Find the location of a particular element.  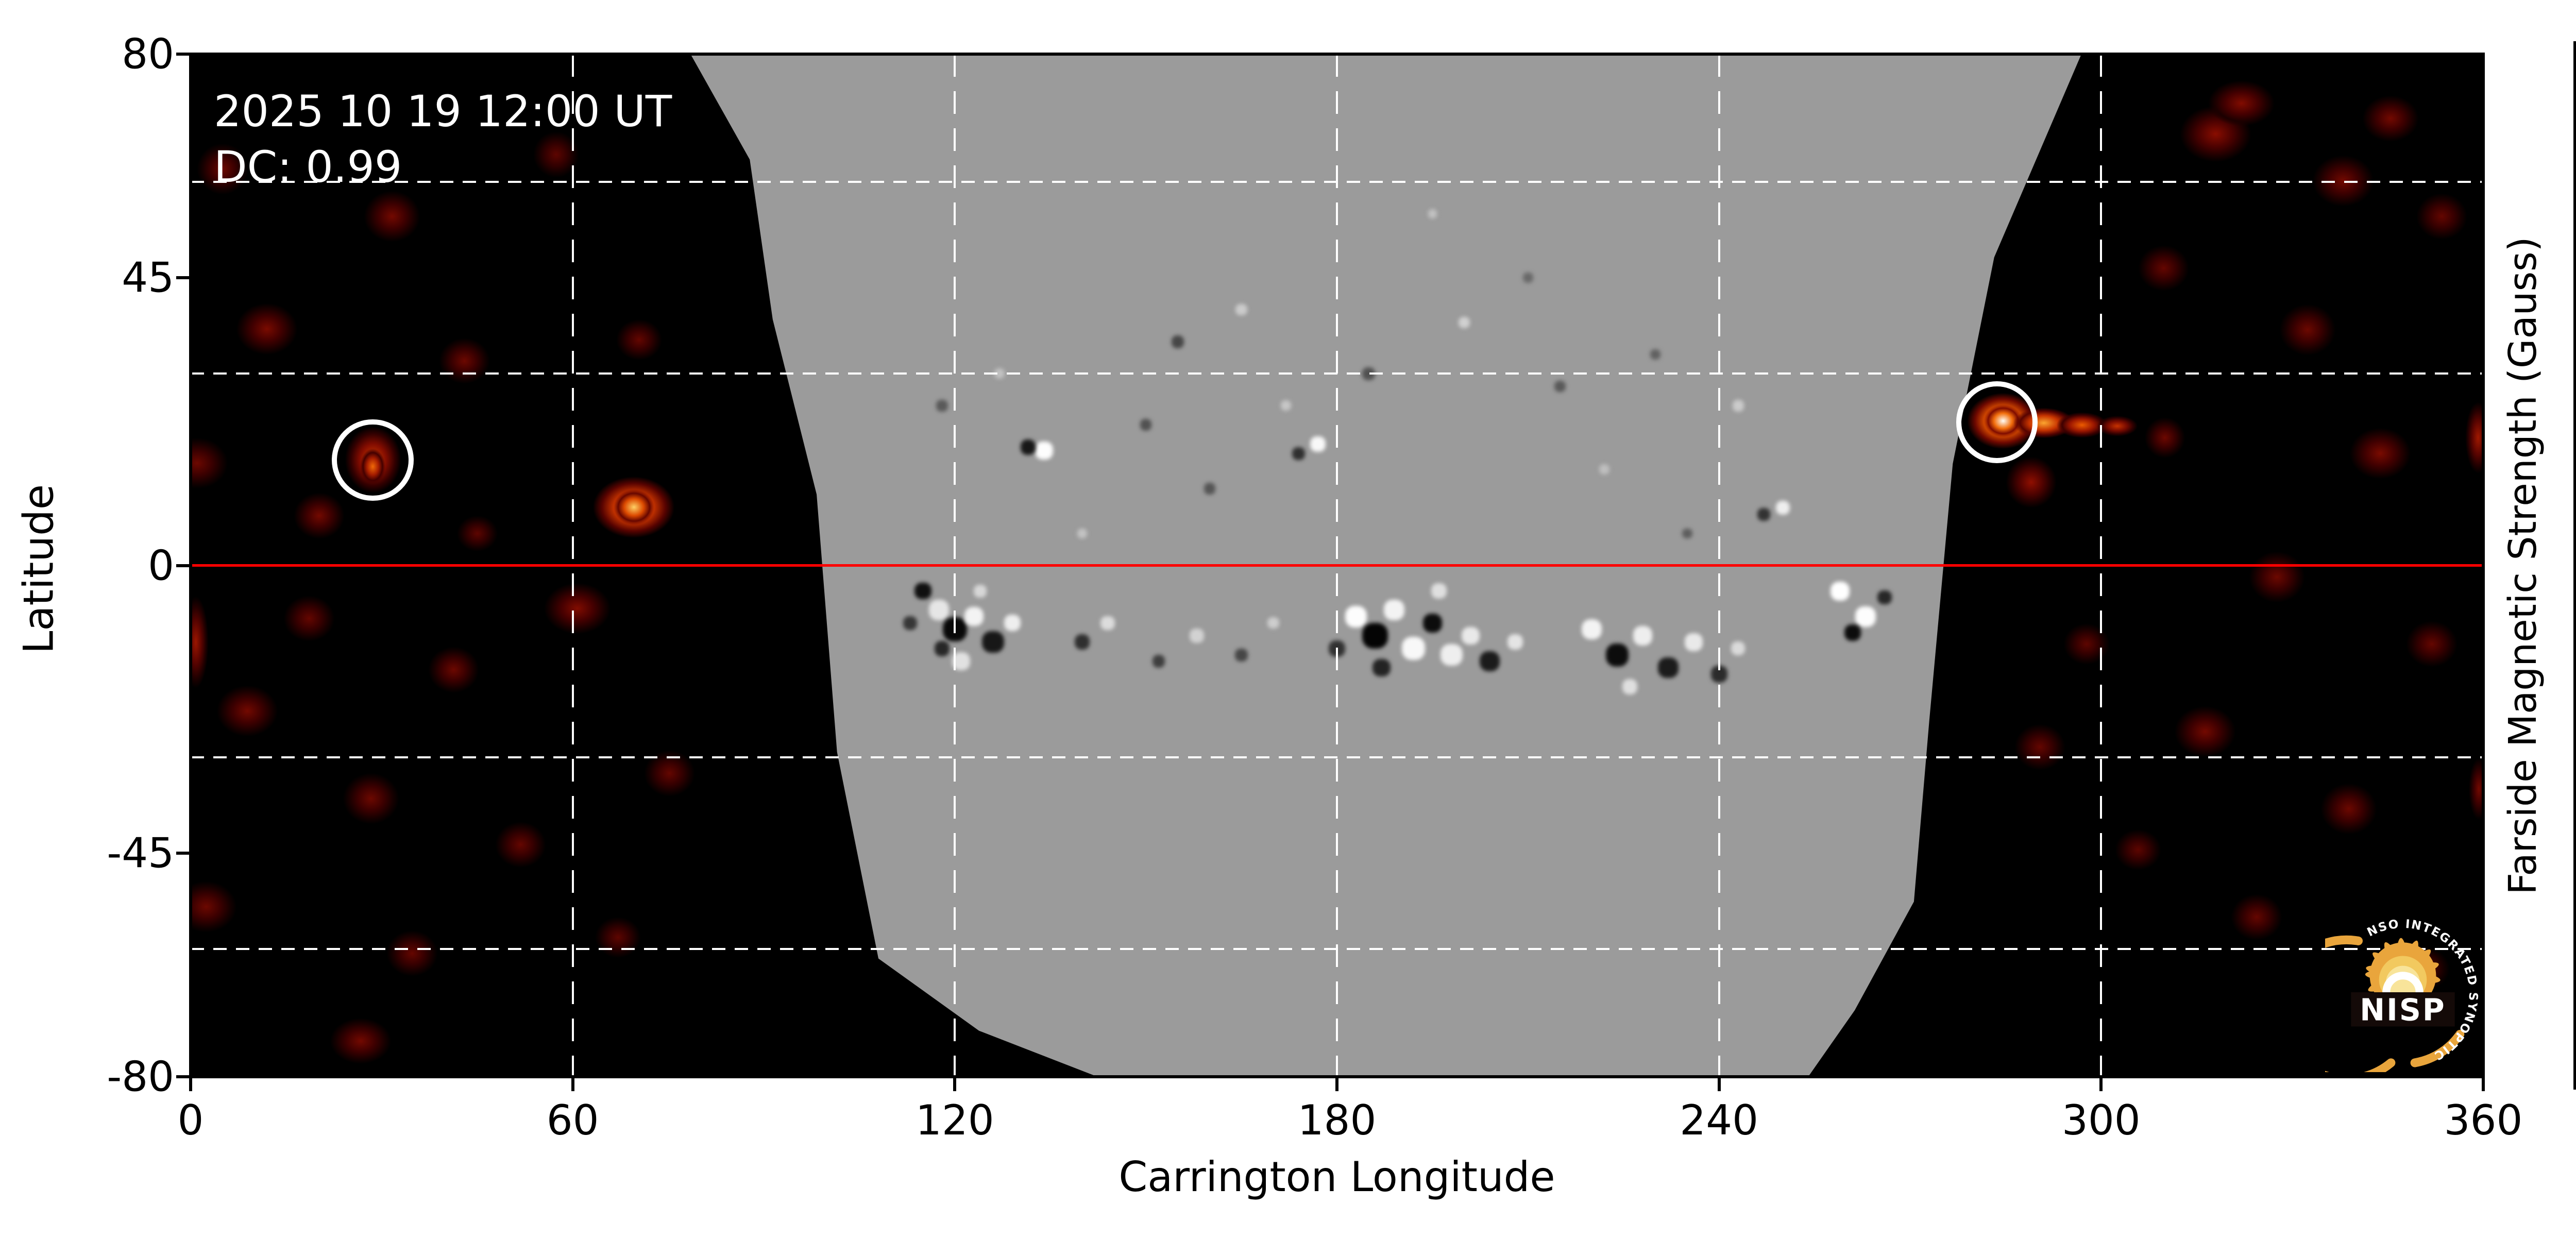

logo-ring-arc-bottom is located at coordinates (2437, 1048).